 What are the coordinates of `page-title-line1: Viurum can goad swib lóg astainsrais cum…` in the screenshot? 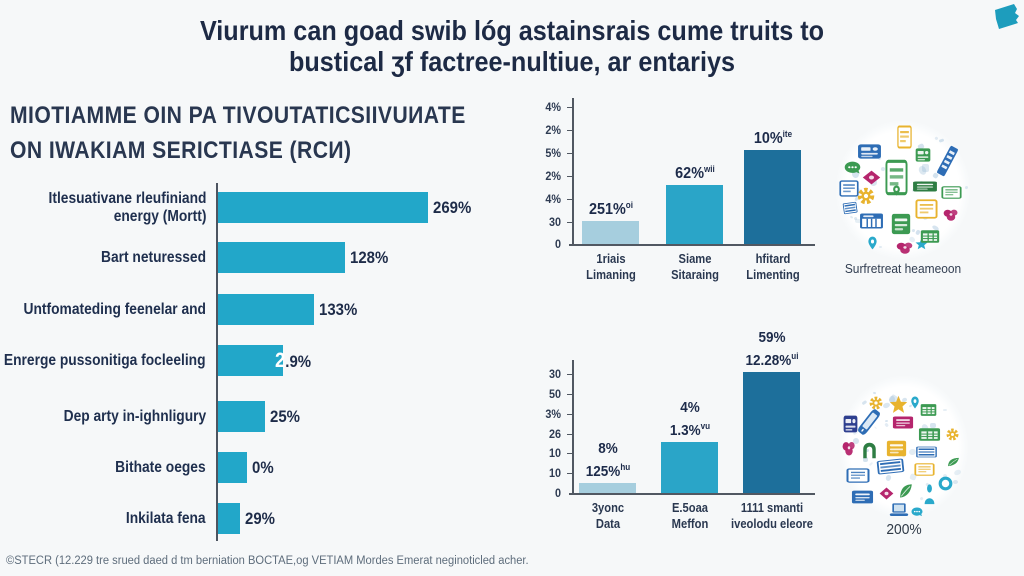 It's located at (512, 30).